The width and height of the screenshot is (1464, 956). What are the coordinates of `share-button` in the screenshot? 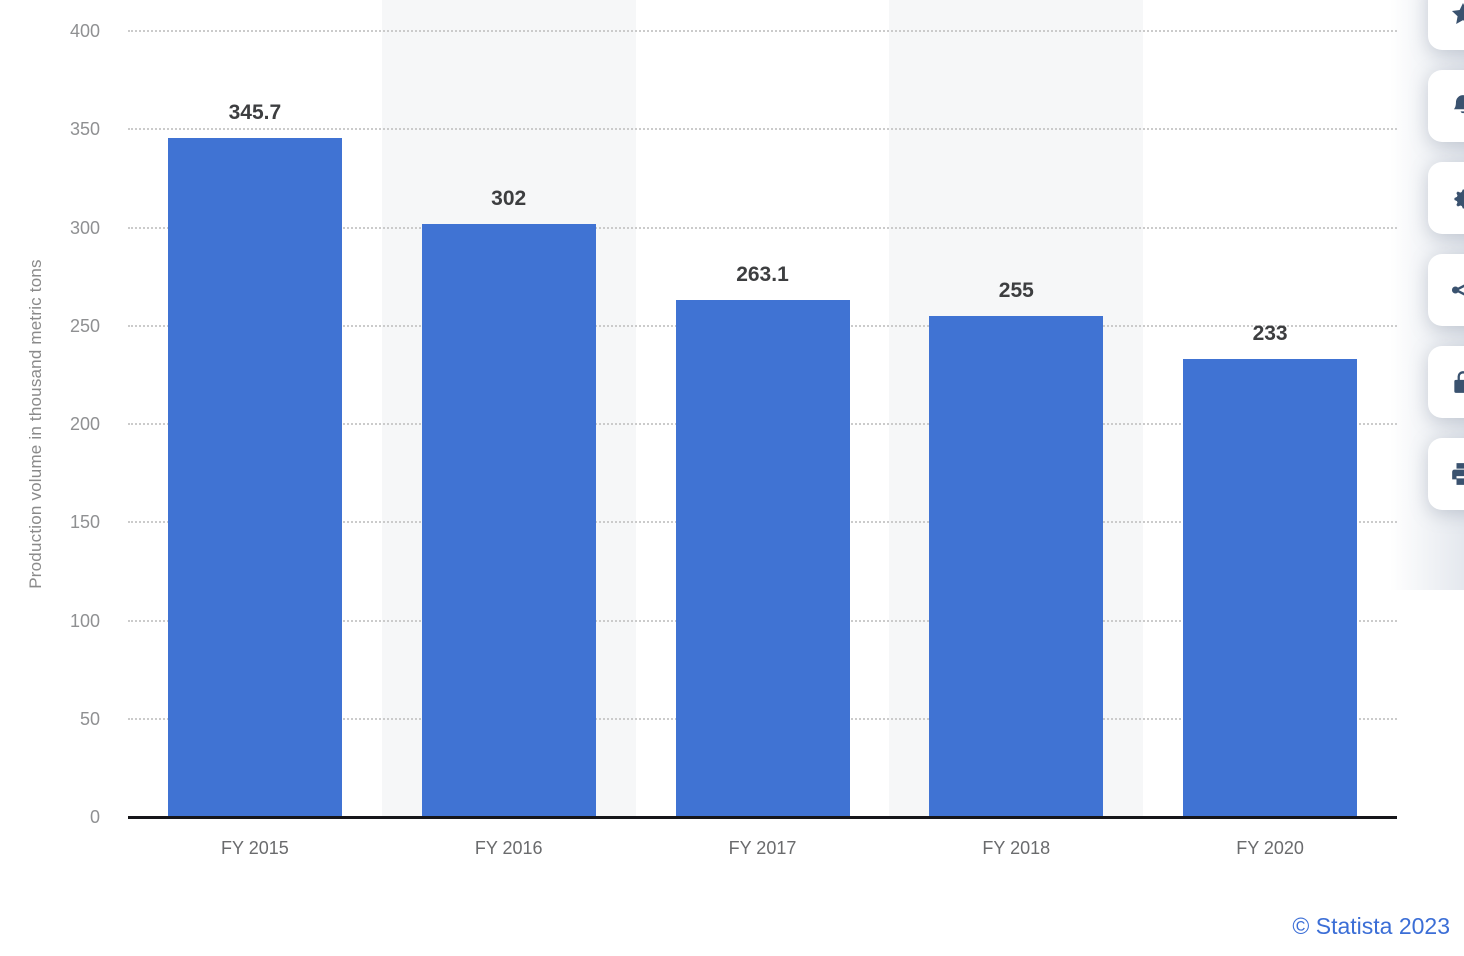 It's located at (1446, 290).